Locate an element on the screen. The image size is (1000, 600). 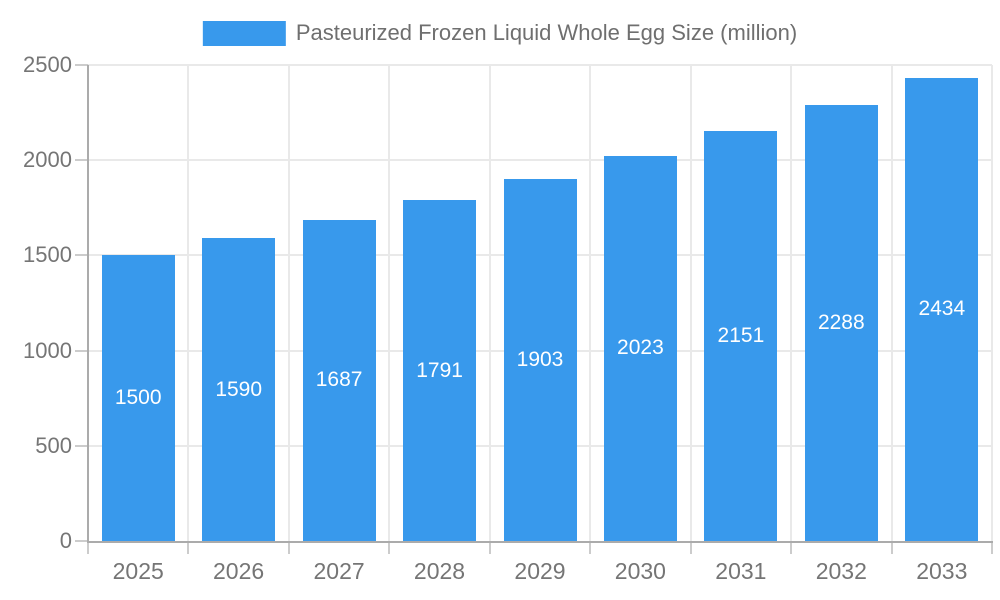
y-tick-label-500: 500 is located at coordinates (53, 445).